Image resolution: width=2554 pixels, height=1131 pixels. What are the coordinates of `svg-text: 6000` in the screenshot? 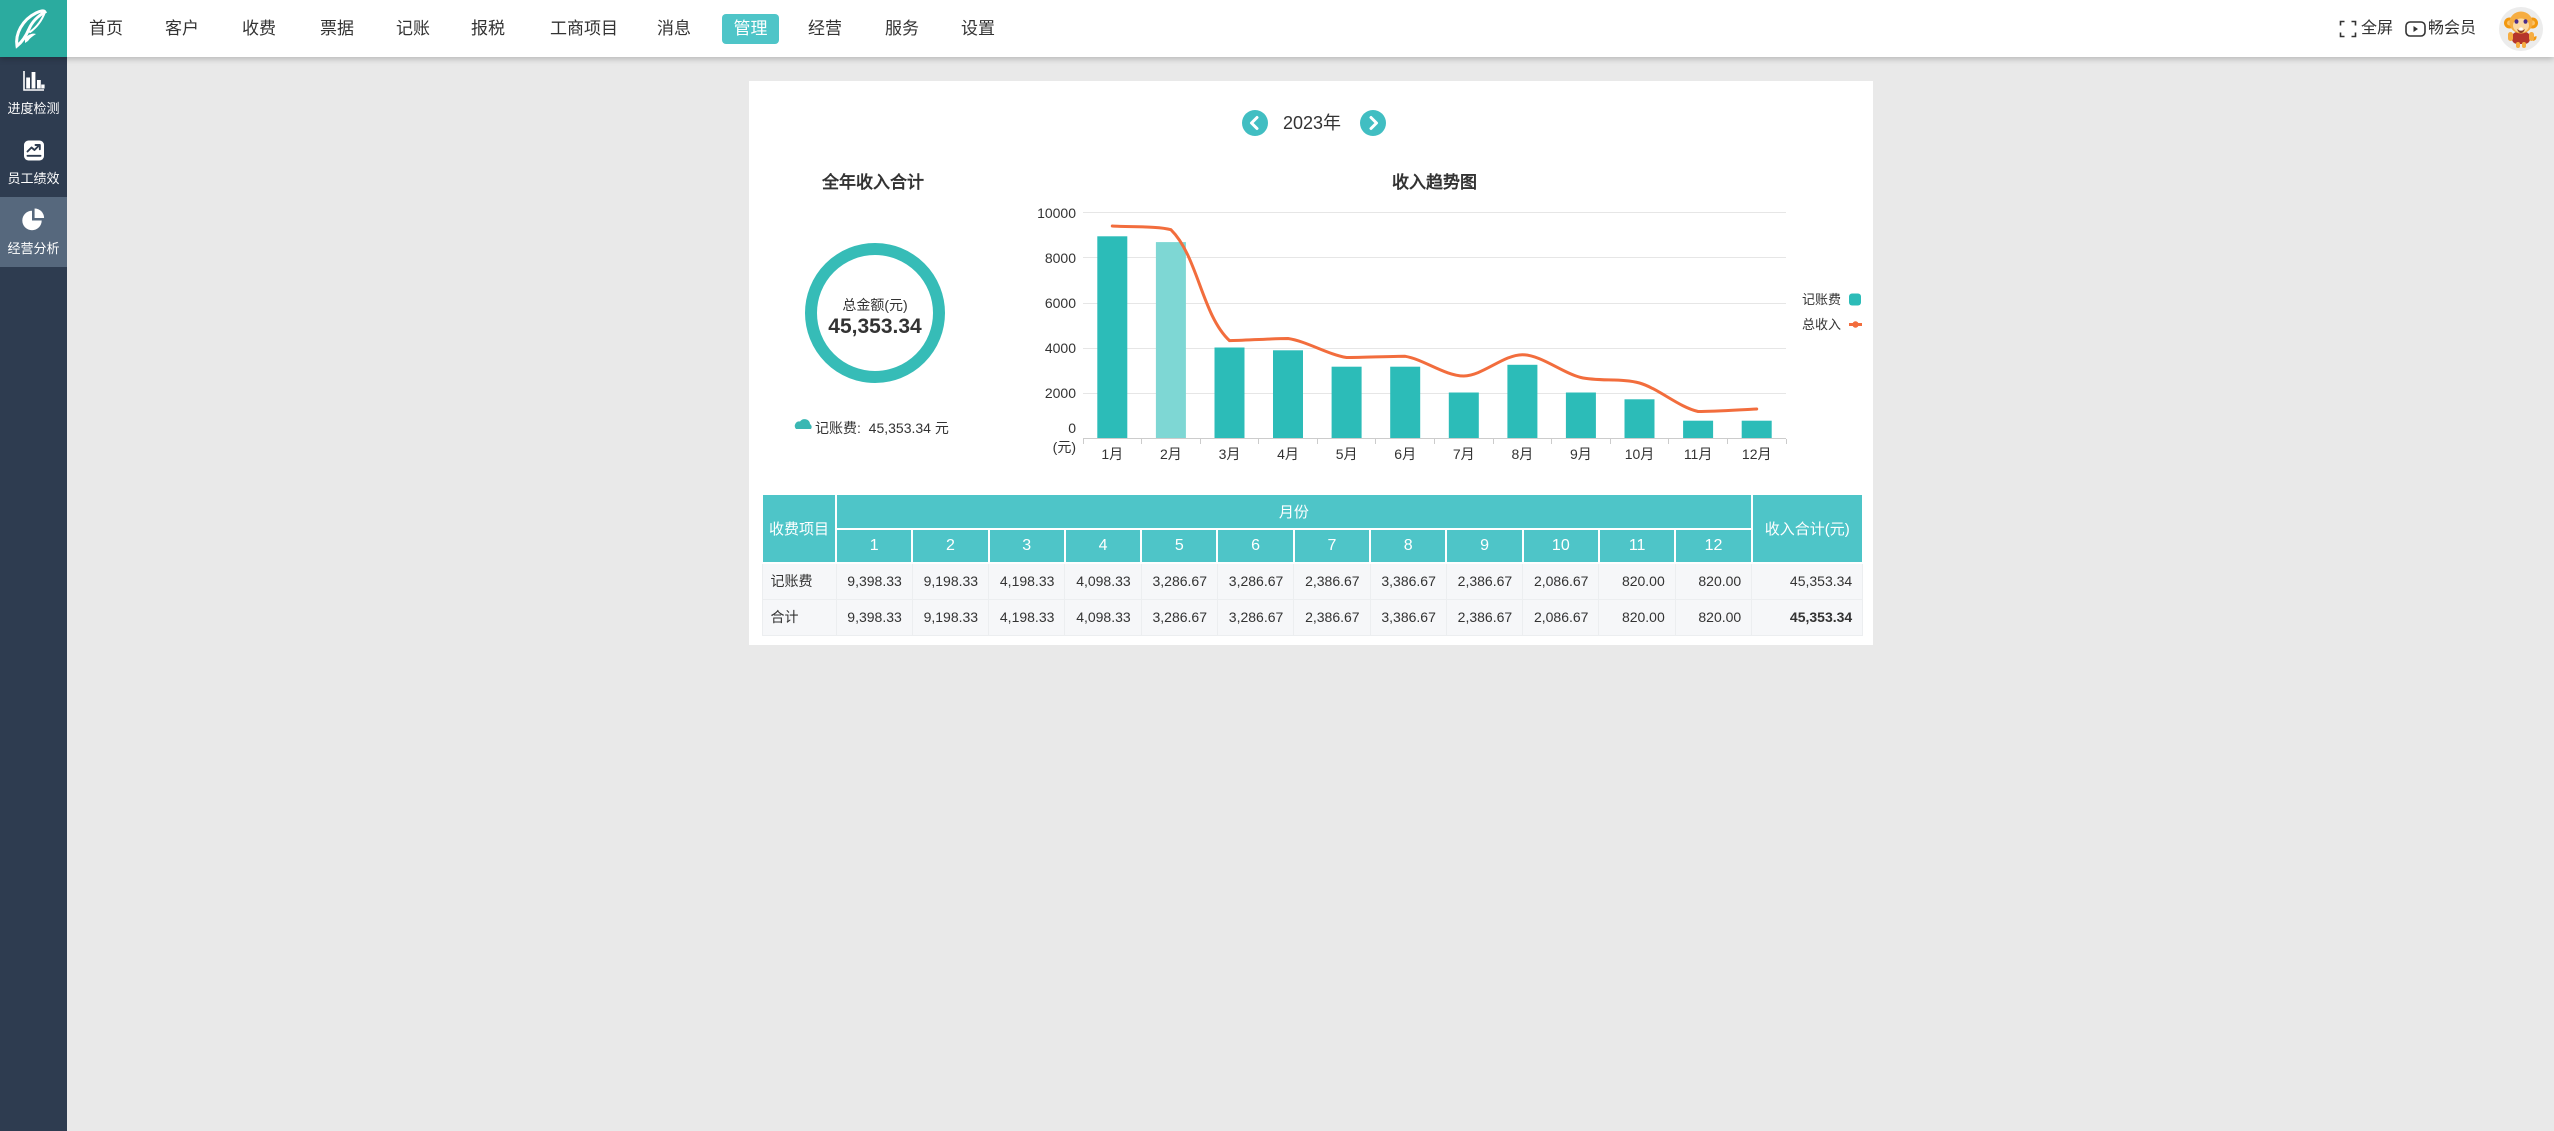 It's located at (1060, 303).